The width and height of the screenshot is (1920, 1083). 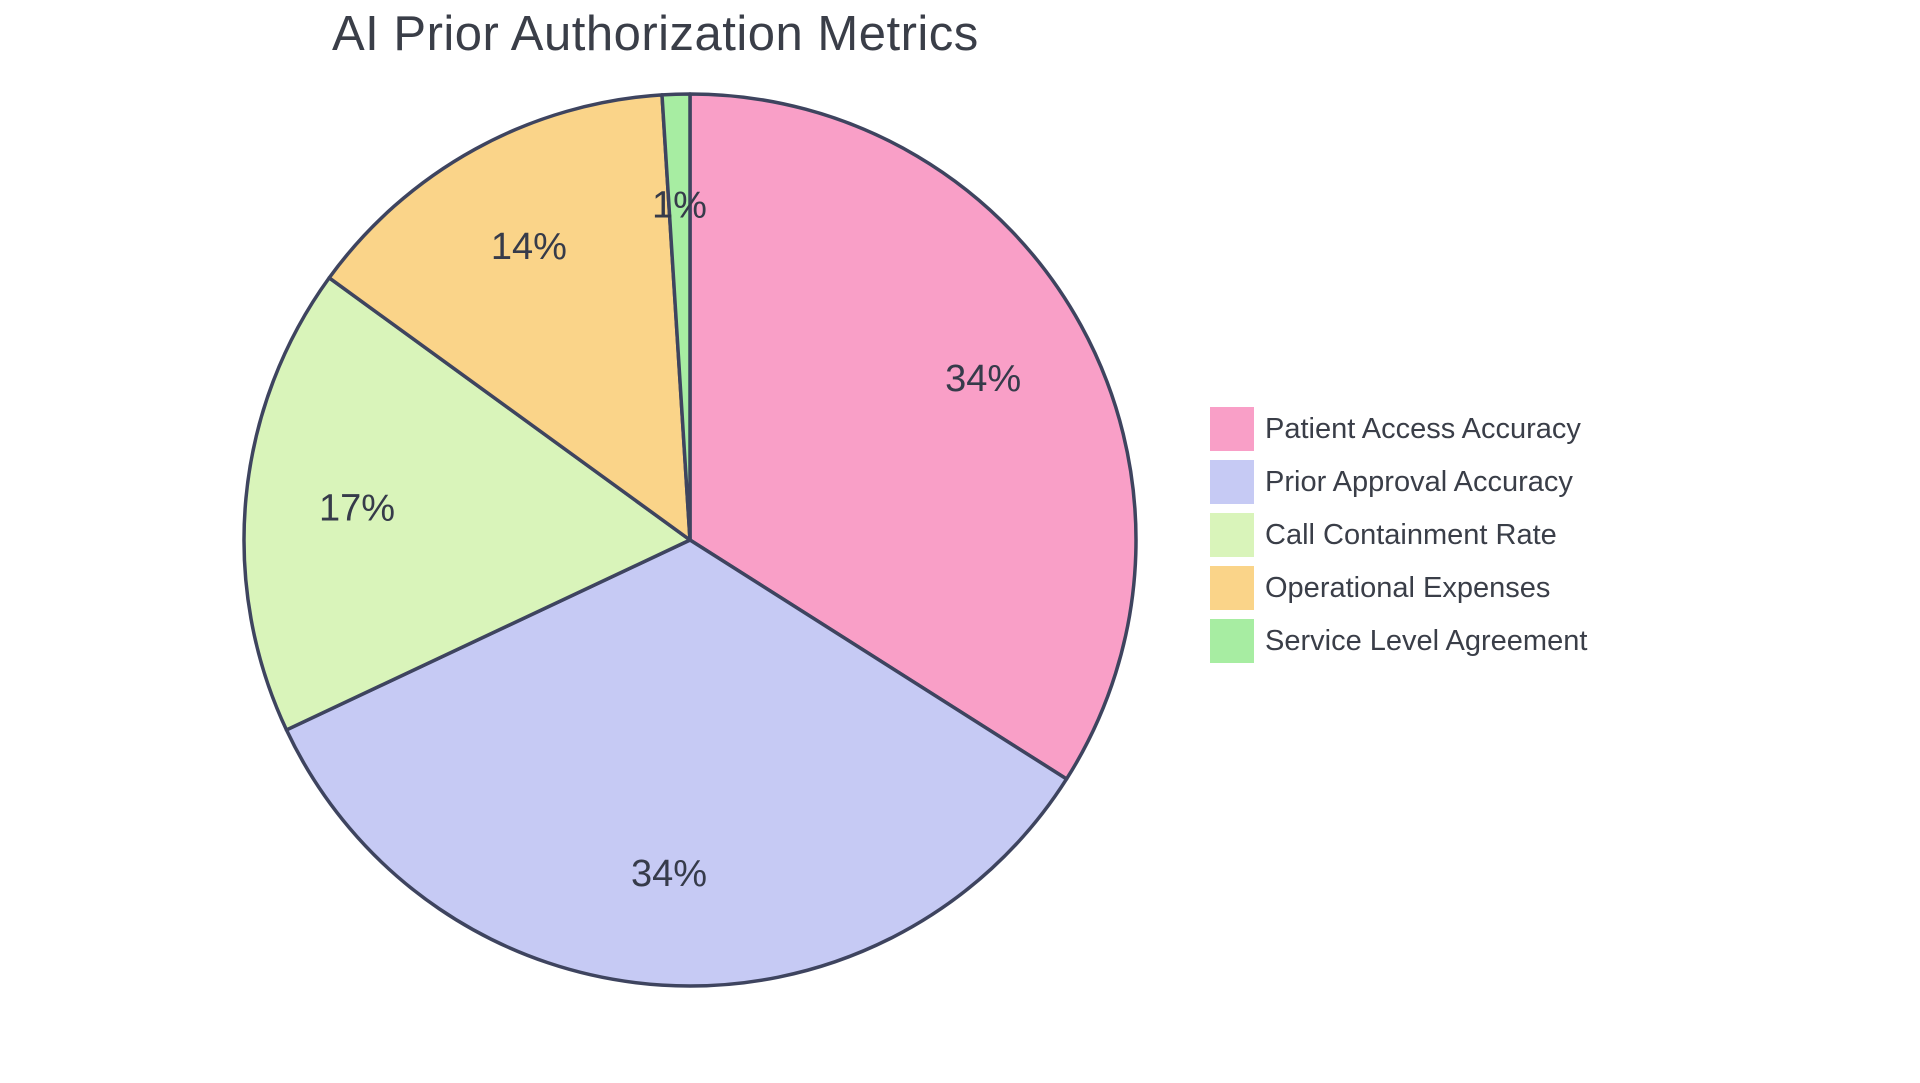 What do you see at coordinates (1232, 641) in the screenshot?
I see `legend-swatch-service-level-agreement` at bounding box center [1232, 641].